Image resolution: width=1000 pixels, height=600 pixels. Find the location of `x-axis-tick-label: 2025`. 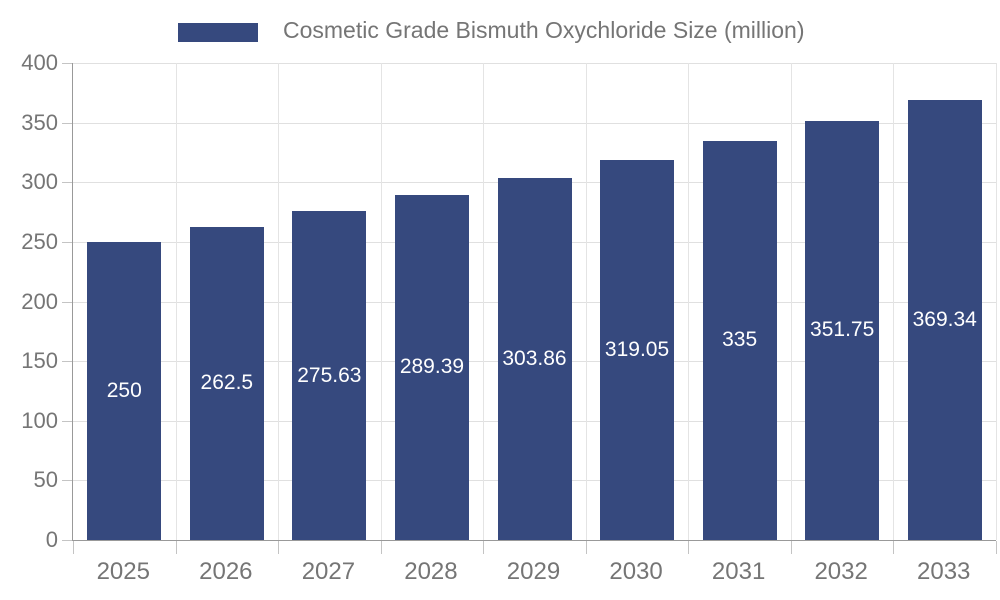

x-axis-tick-label: 2025 is located at coordinates (123, 571).